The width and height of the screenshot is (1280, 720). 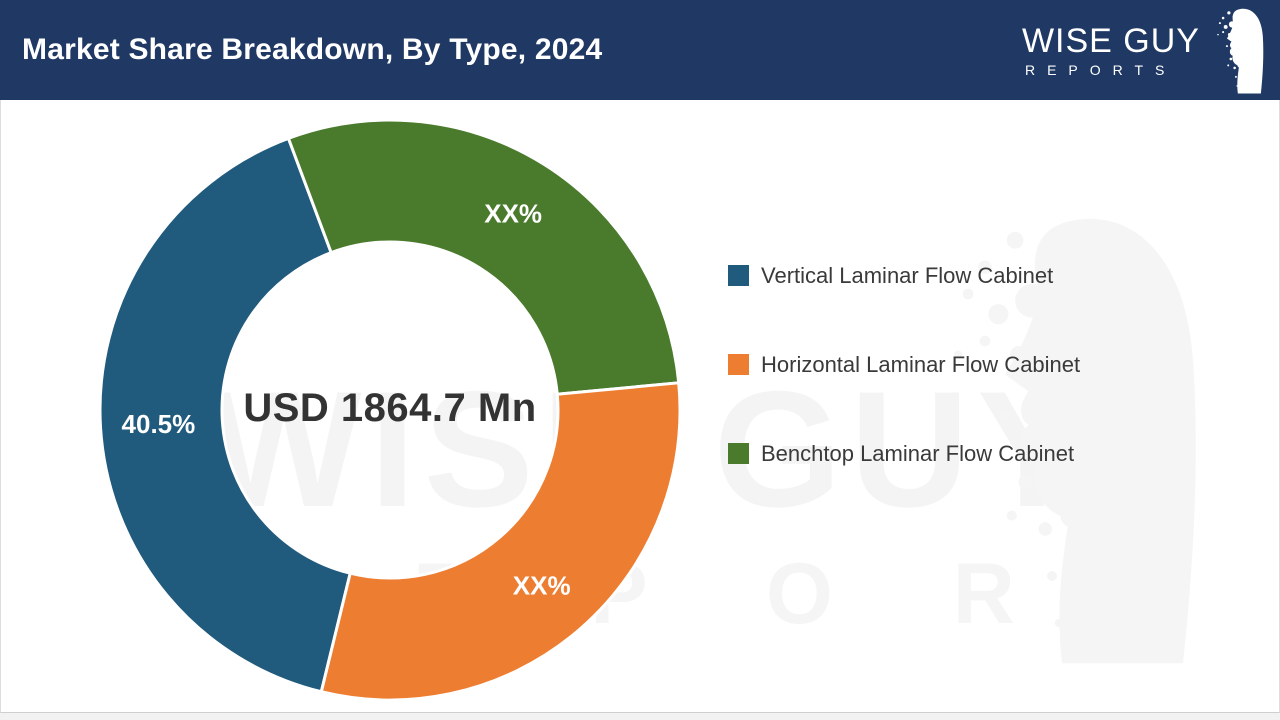 What do you see at coordinates (1100, 69) in the screenshot?
I see `logo-reports-text: REPORTS` at bounding box center [1100, 69].